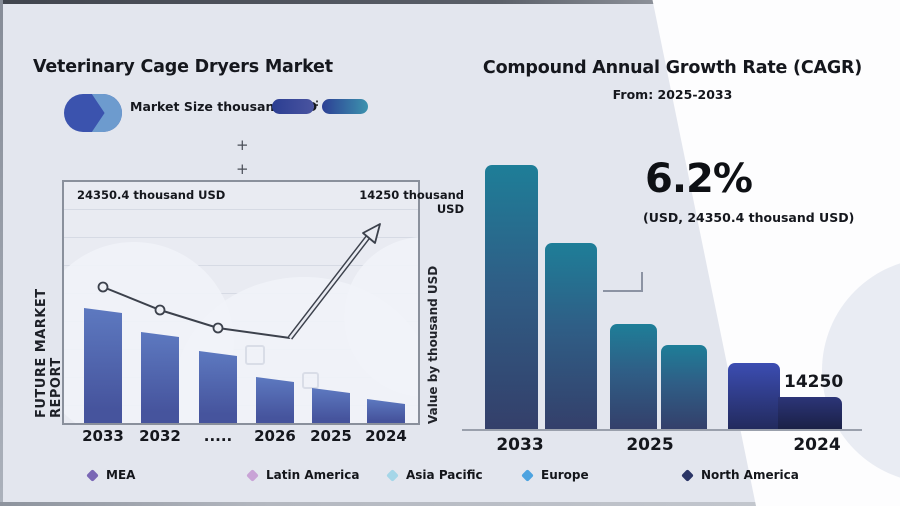 This screenshot has height=506, width=900. What do you see at coordinates (433, 344) in the screenshot?
I see `right-chart-y-axis-label: Value by thousand USD` at bounding box center [433, 344].